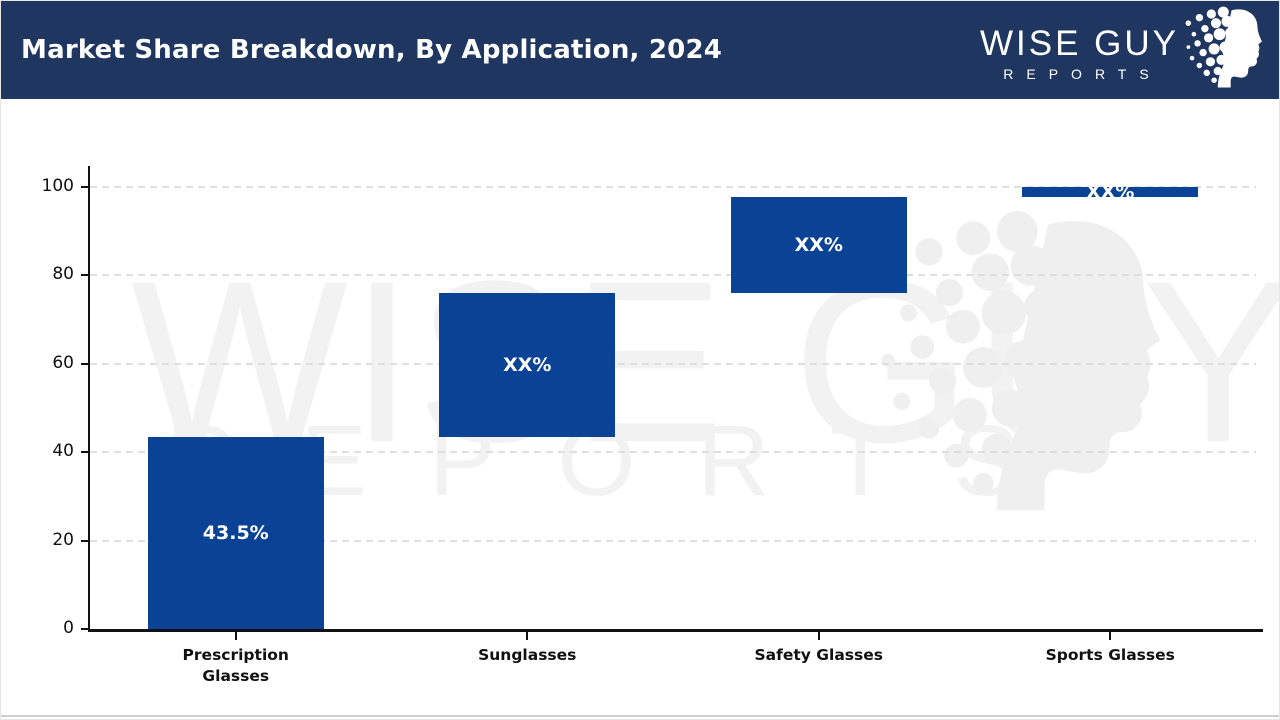 The height and width of the screenshot is (720, 1280). Describe the element at coordinates (527, 655) in the screenshot. I see `x-category-label: Sunglasses` at that location.